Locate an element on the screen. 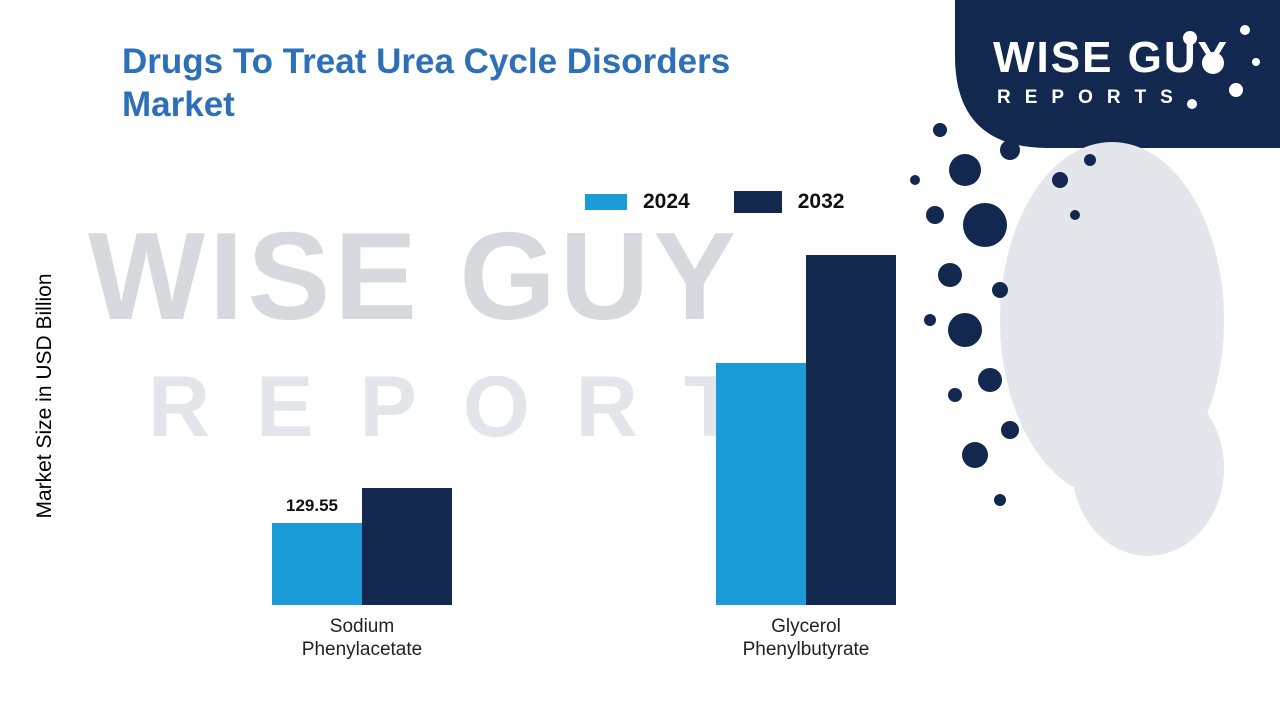 Image resolution: width=1280 pixels, height=720 pixels. legend-swatch-2024 is located at coordinates (606, 202).